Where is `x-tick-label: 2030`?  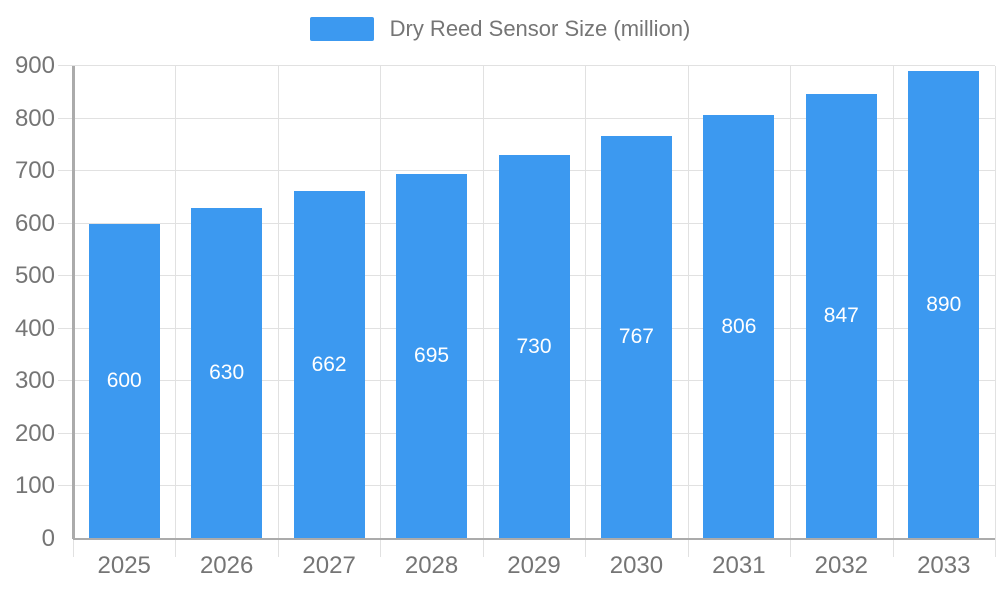 x-tick-label: 2030 is located at coordinates (636, 565).